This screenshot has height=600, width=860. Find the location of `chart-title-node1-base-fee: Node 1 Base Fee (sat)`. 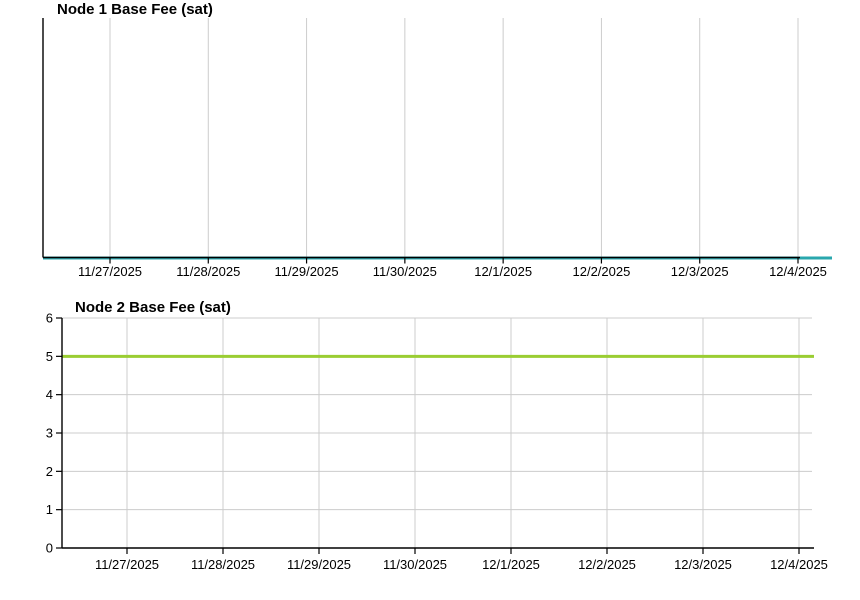

chart-title-node1-base-fee: Node 1 Base Fee (sat) is located at coordinates (135, 9).